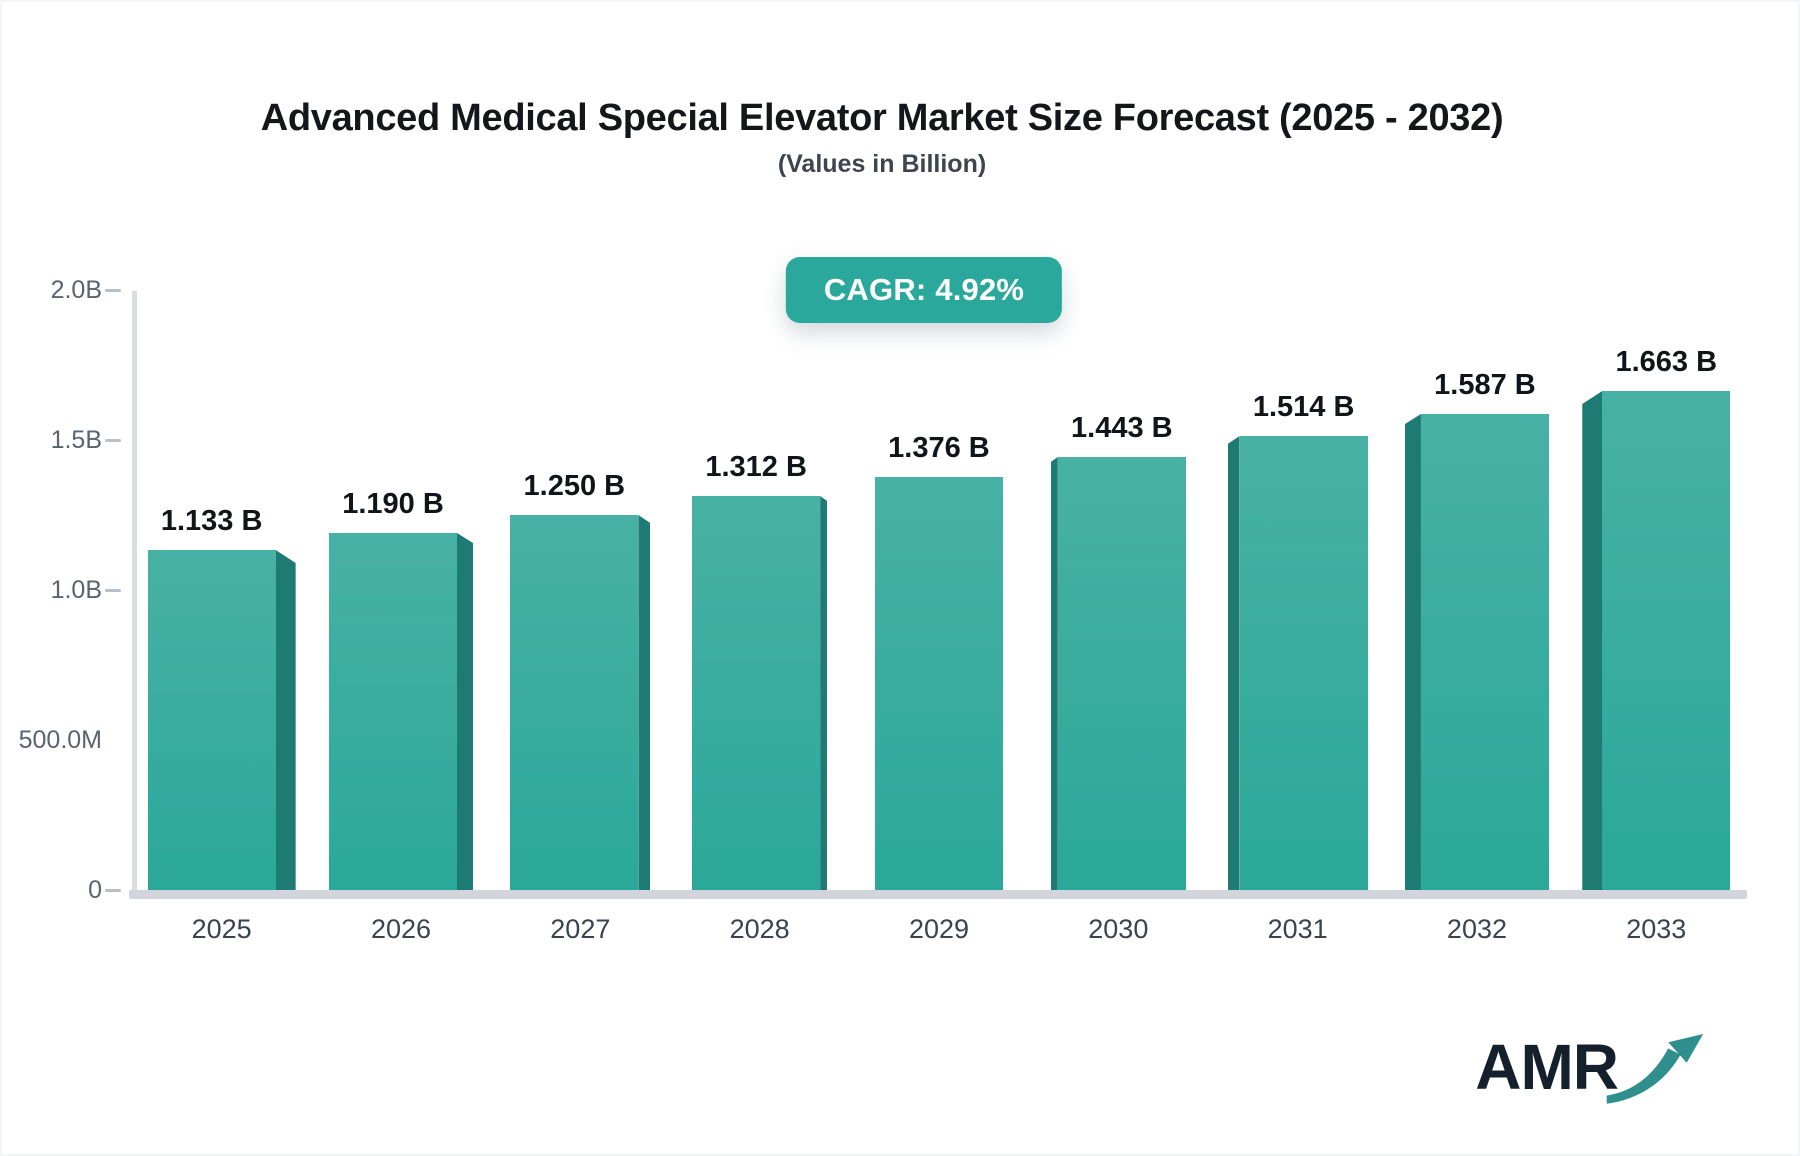  I want to click on bar-group-2029: 1.376 B, so click(938, 446).